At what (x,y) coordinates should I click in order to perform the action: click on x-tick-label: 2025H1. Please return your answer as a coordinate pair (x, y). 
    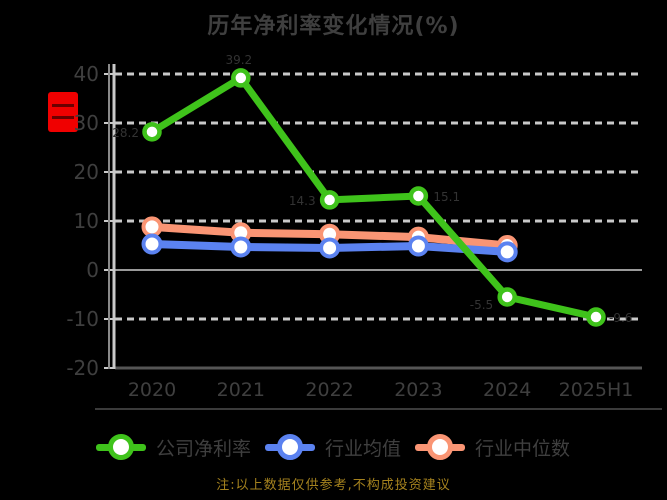
    Looking at the image, I should click on (596, 390).